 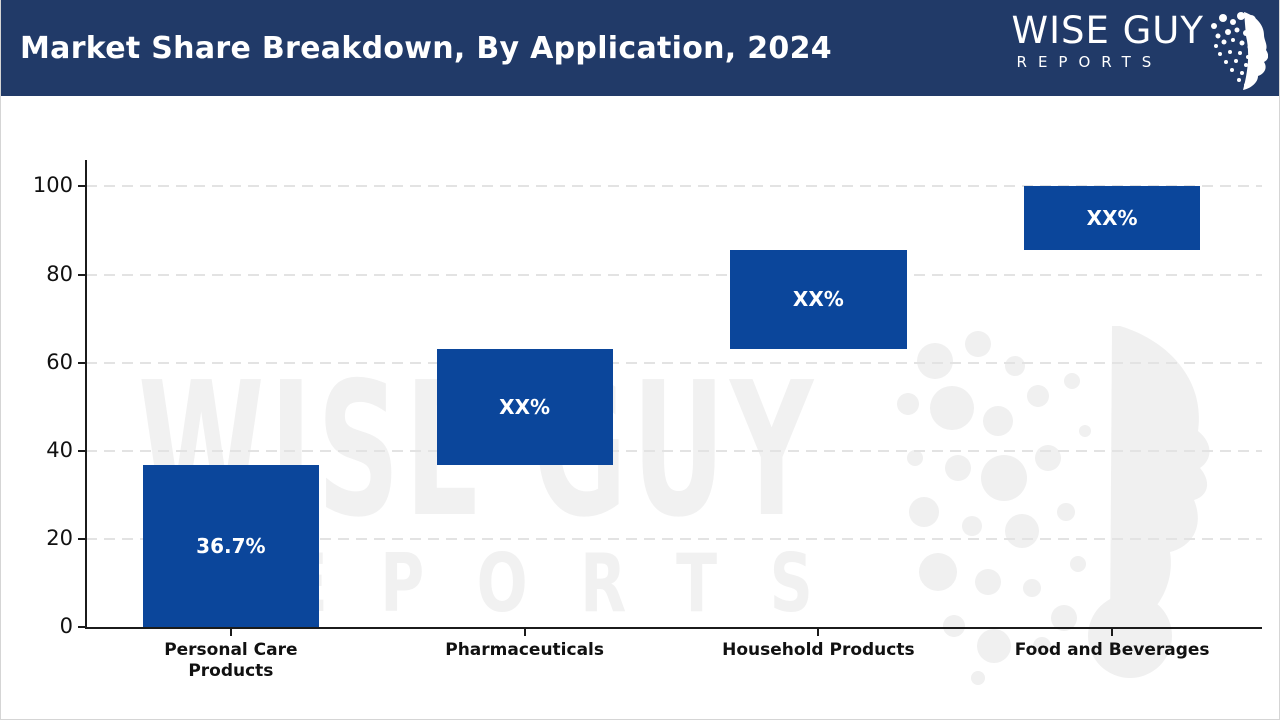 What do you see at coordinates (59, 273) in the screenshot?
I see `y-axis-tick-label: 80` at bounding box center [59, 273].